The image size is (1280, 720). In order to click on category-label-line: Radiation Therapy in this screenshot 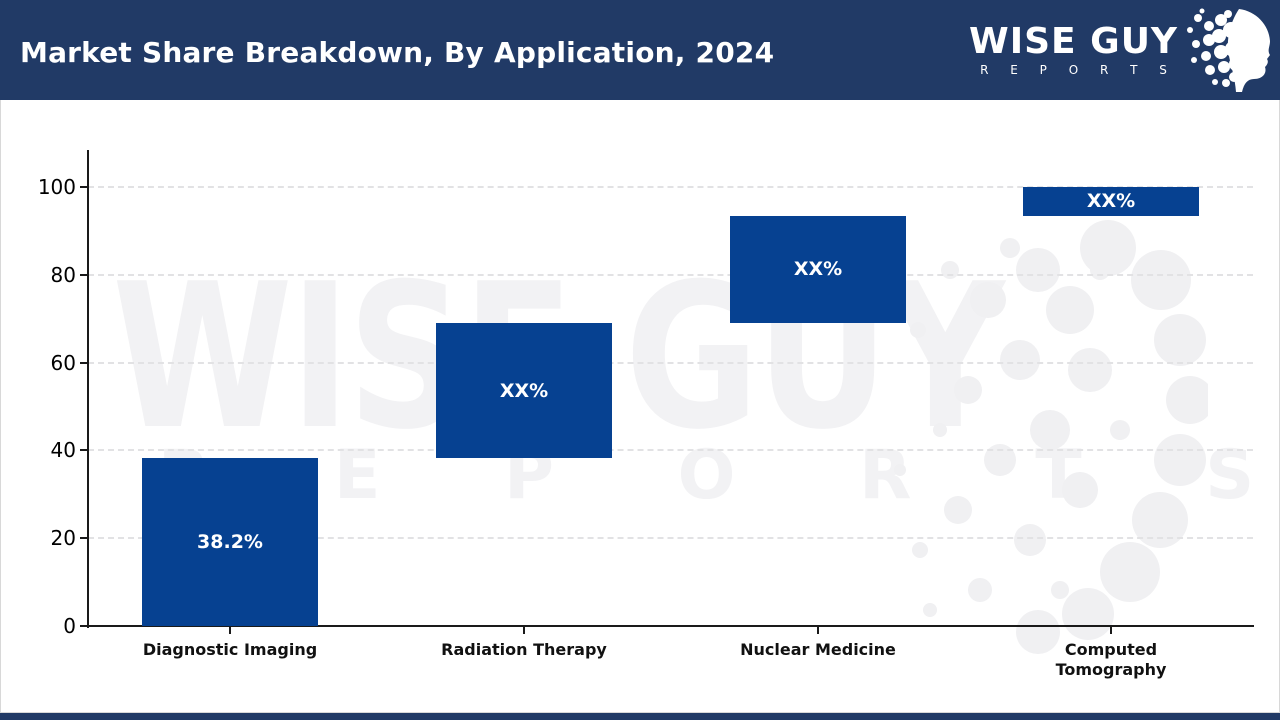, I will do `click(524, 649)`.